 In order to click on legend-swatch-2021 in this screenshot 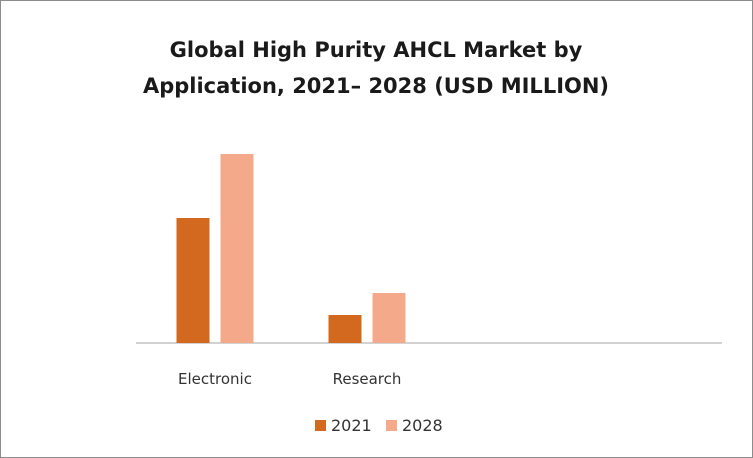, I will do `click(320, 425)`.